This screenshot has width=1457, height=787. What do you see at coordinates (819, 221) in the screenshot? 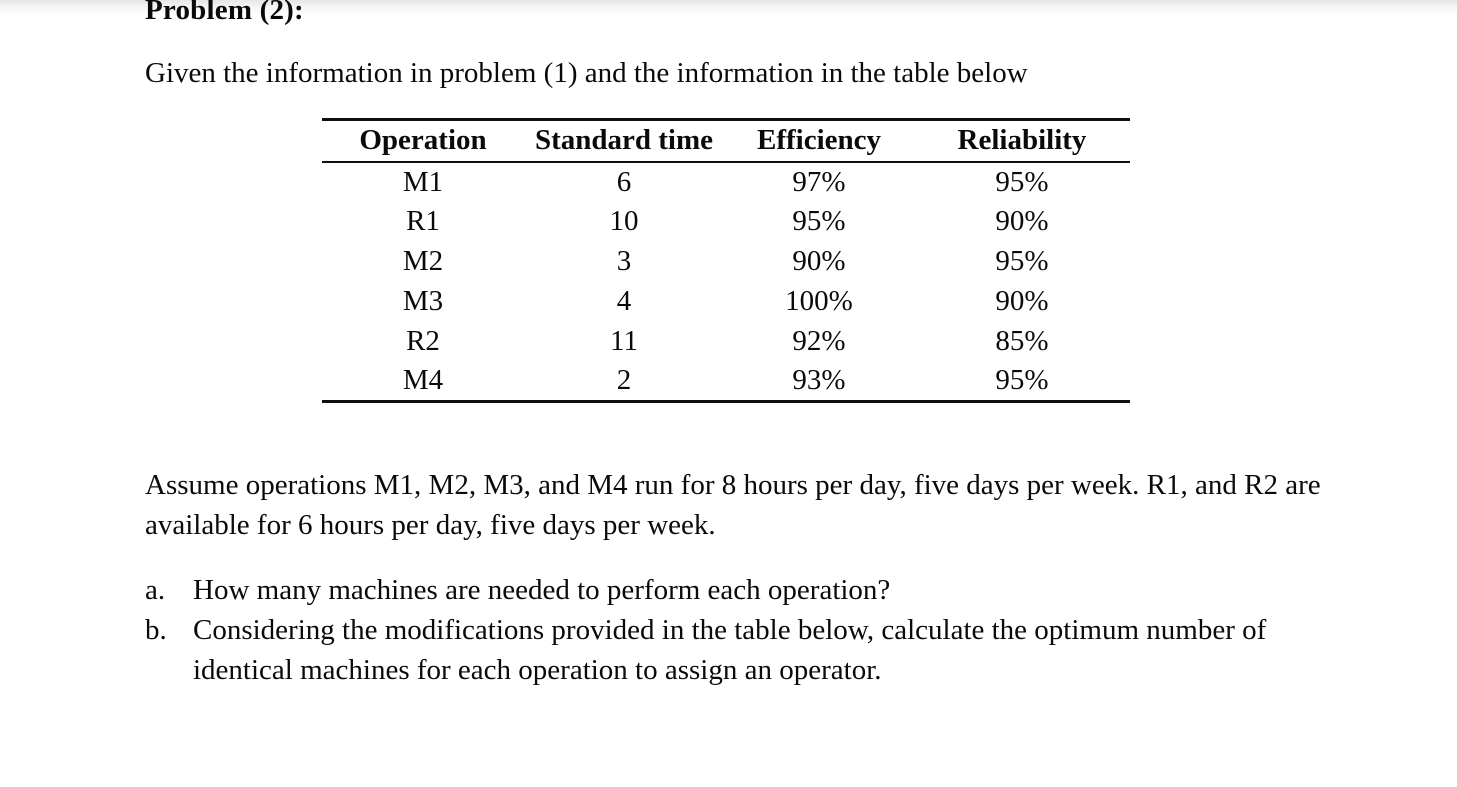
I see `cell-efficiency: 95%` at bounding box center [819, 221].